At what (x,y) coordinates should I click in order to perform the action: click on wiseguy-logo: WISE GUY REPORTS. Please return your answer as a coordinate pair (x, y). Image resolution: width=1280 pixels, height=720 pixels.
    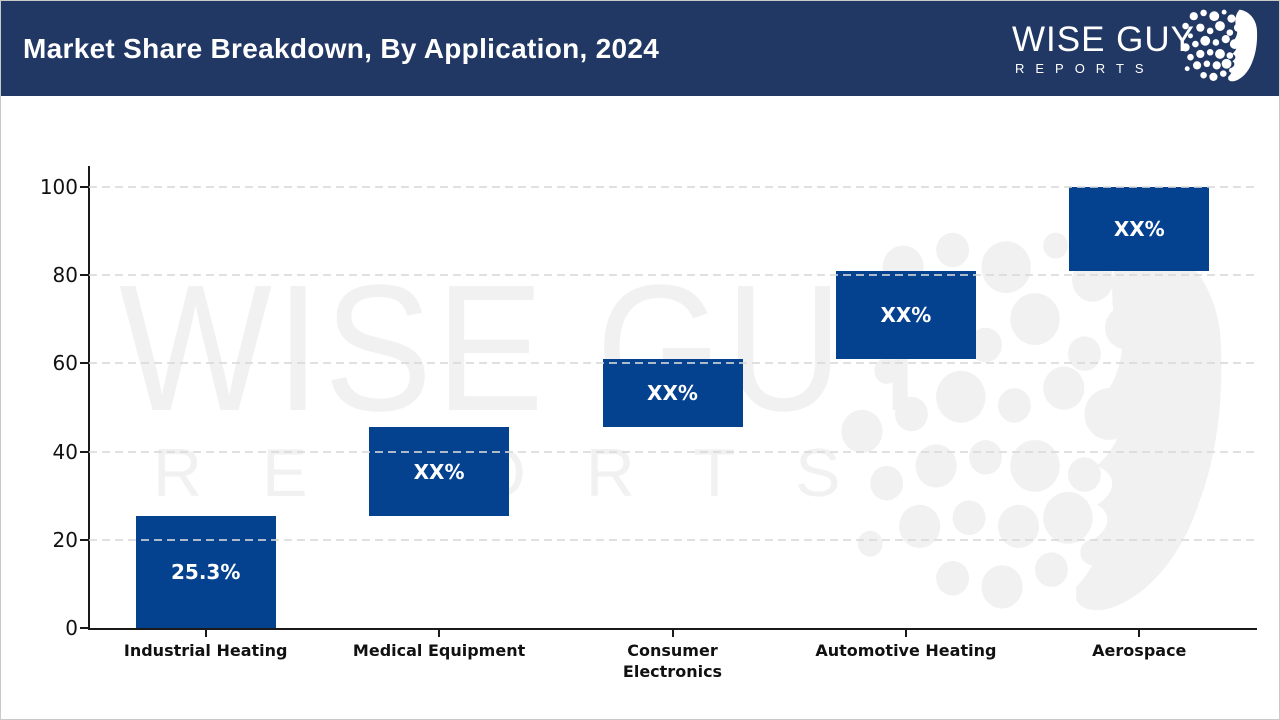
    Looking at the image, I should click on (1136, 49).